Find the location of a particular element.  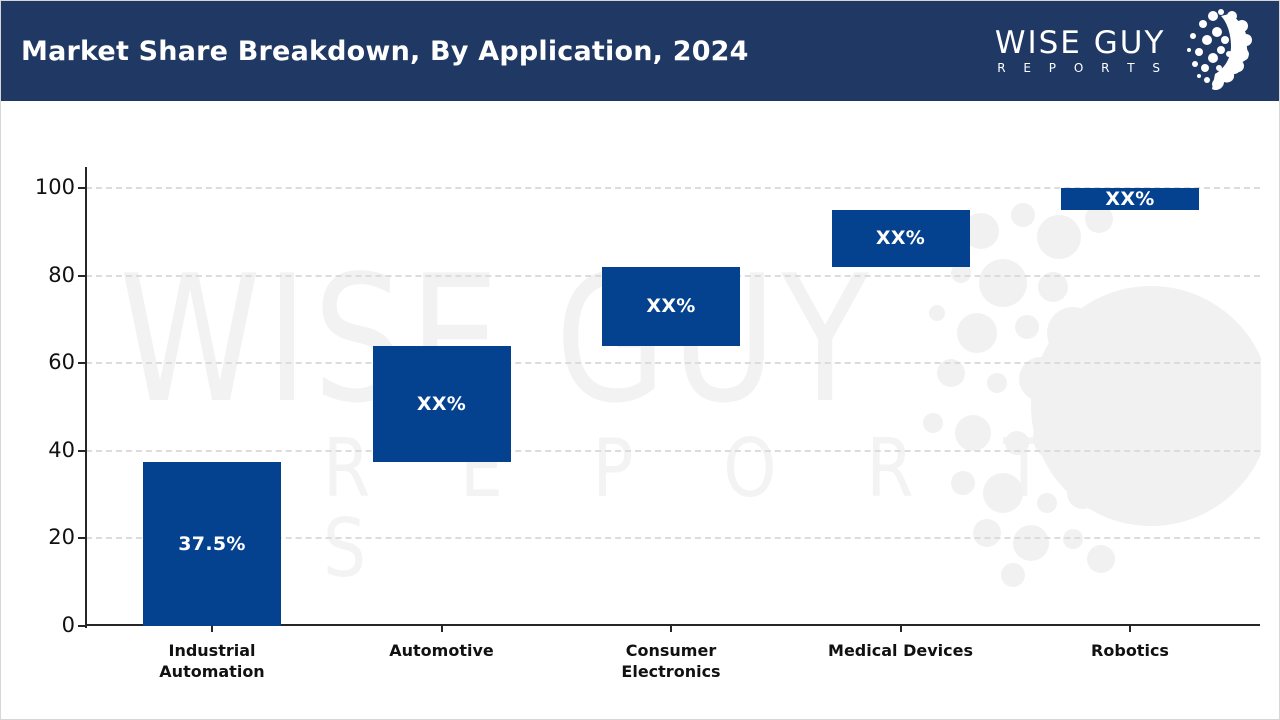

bar-industrial-automation: 37.5% is located at coordinates (212, 543).